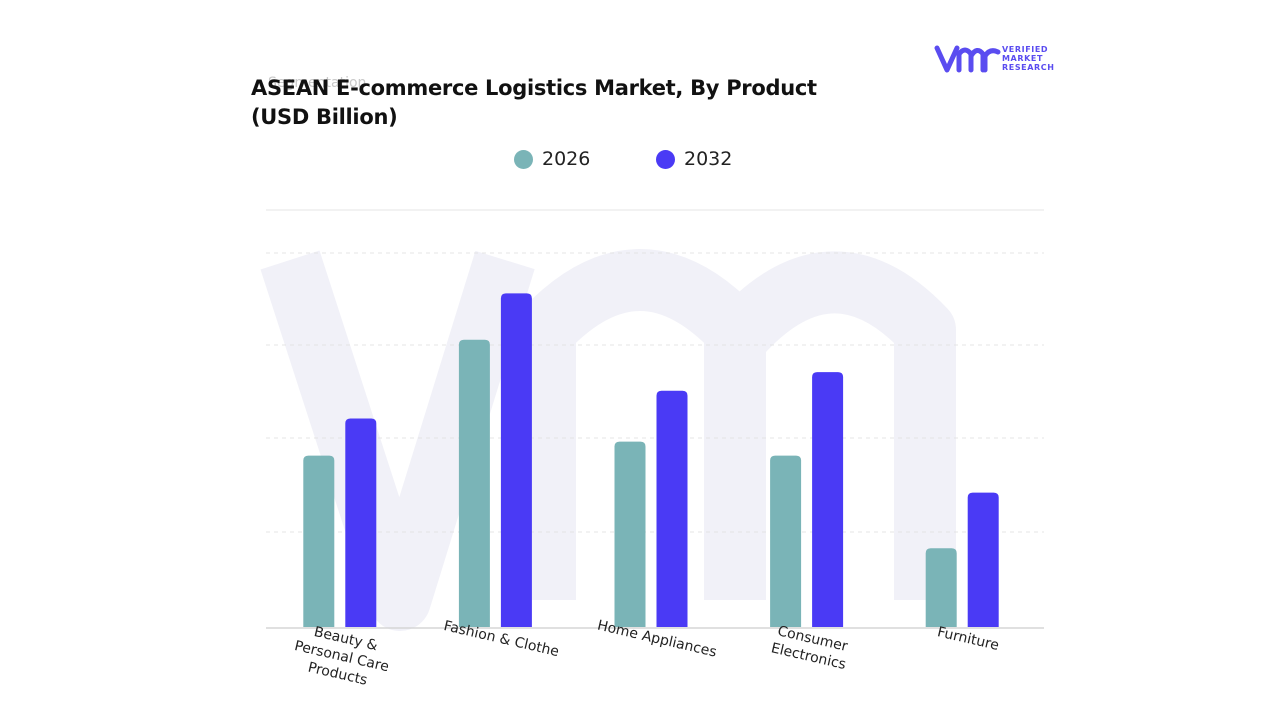 Image resolution: width=1280 pixels, height=720 pixels. I want to click on legend-item-2032: 2032, so click(694, 159).